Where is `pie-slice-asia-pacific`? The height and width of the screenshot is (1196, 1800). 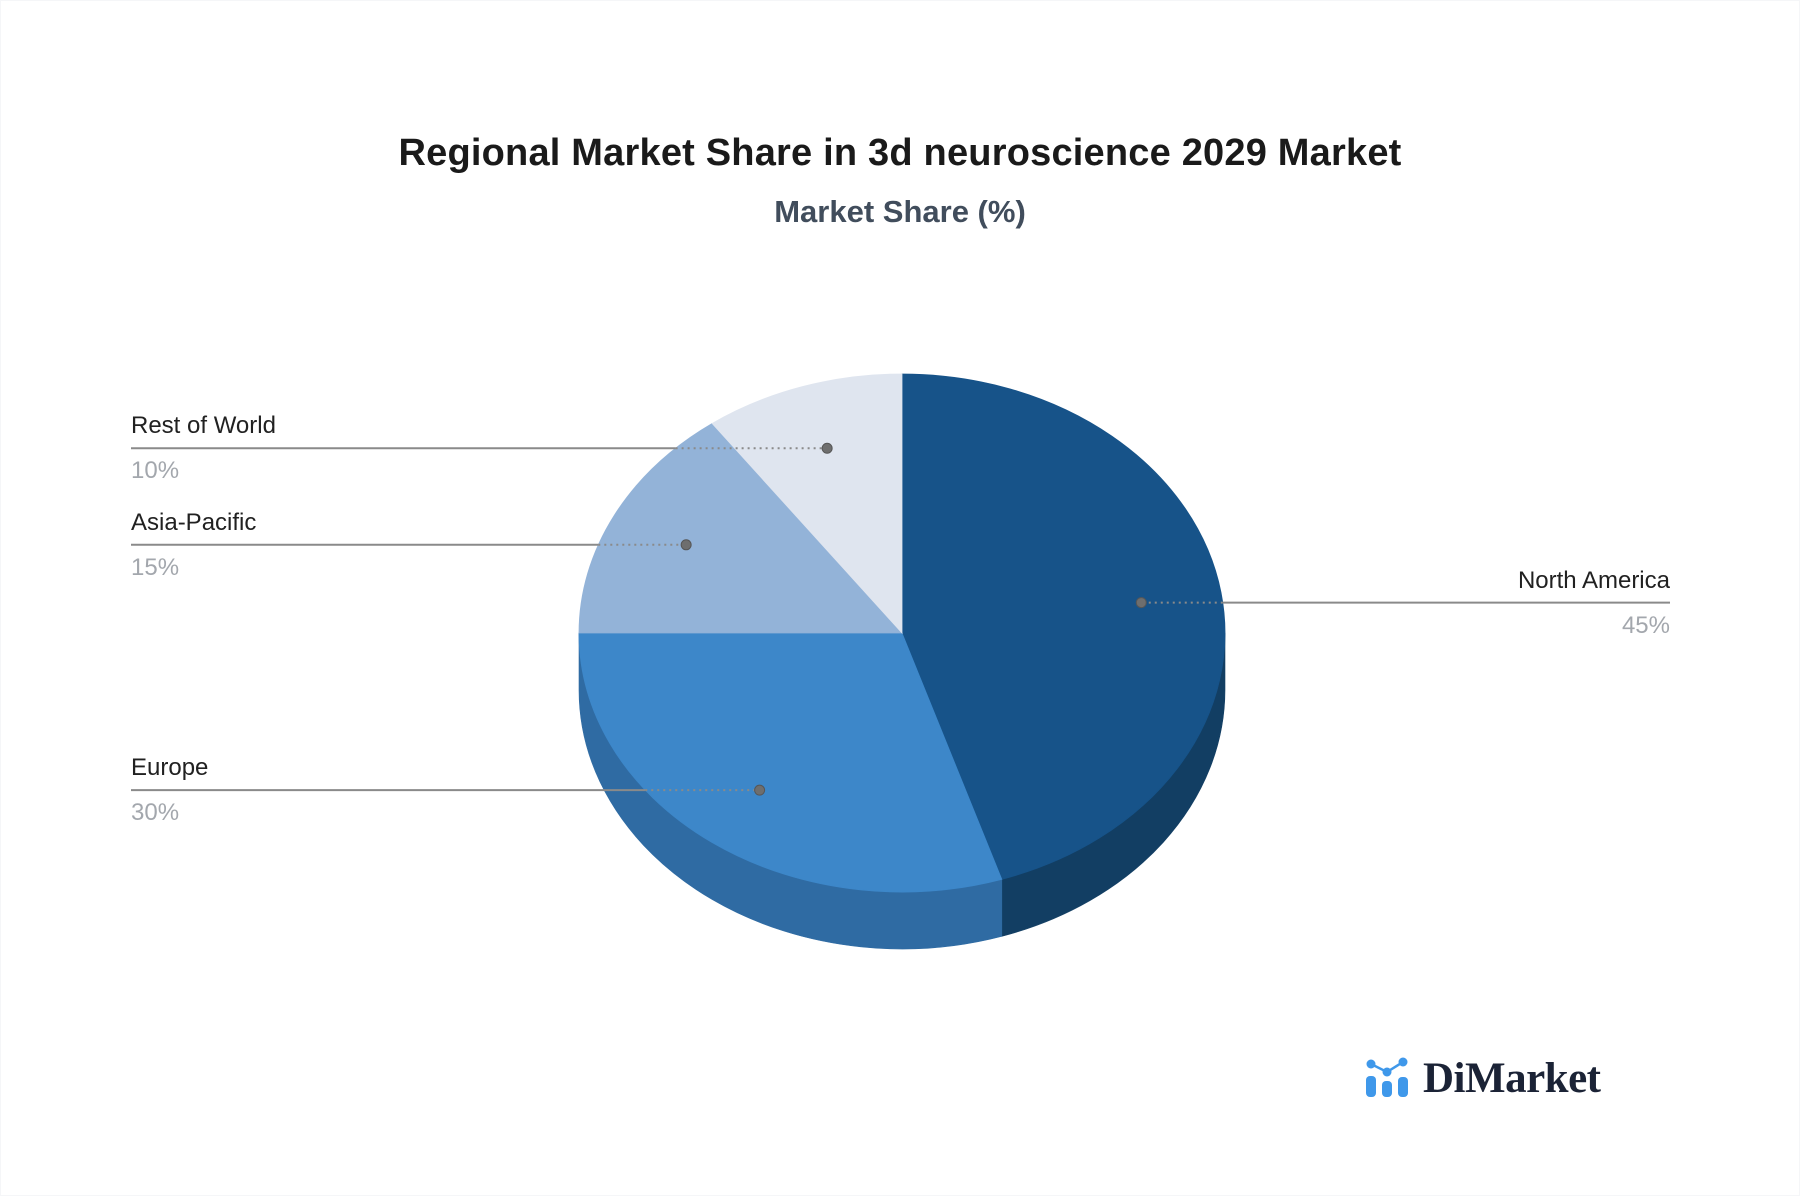
pie-slice-asia-pacific is located at coordinates (740, 528).